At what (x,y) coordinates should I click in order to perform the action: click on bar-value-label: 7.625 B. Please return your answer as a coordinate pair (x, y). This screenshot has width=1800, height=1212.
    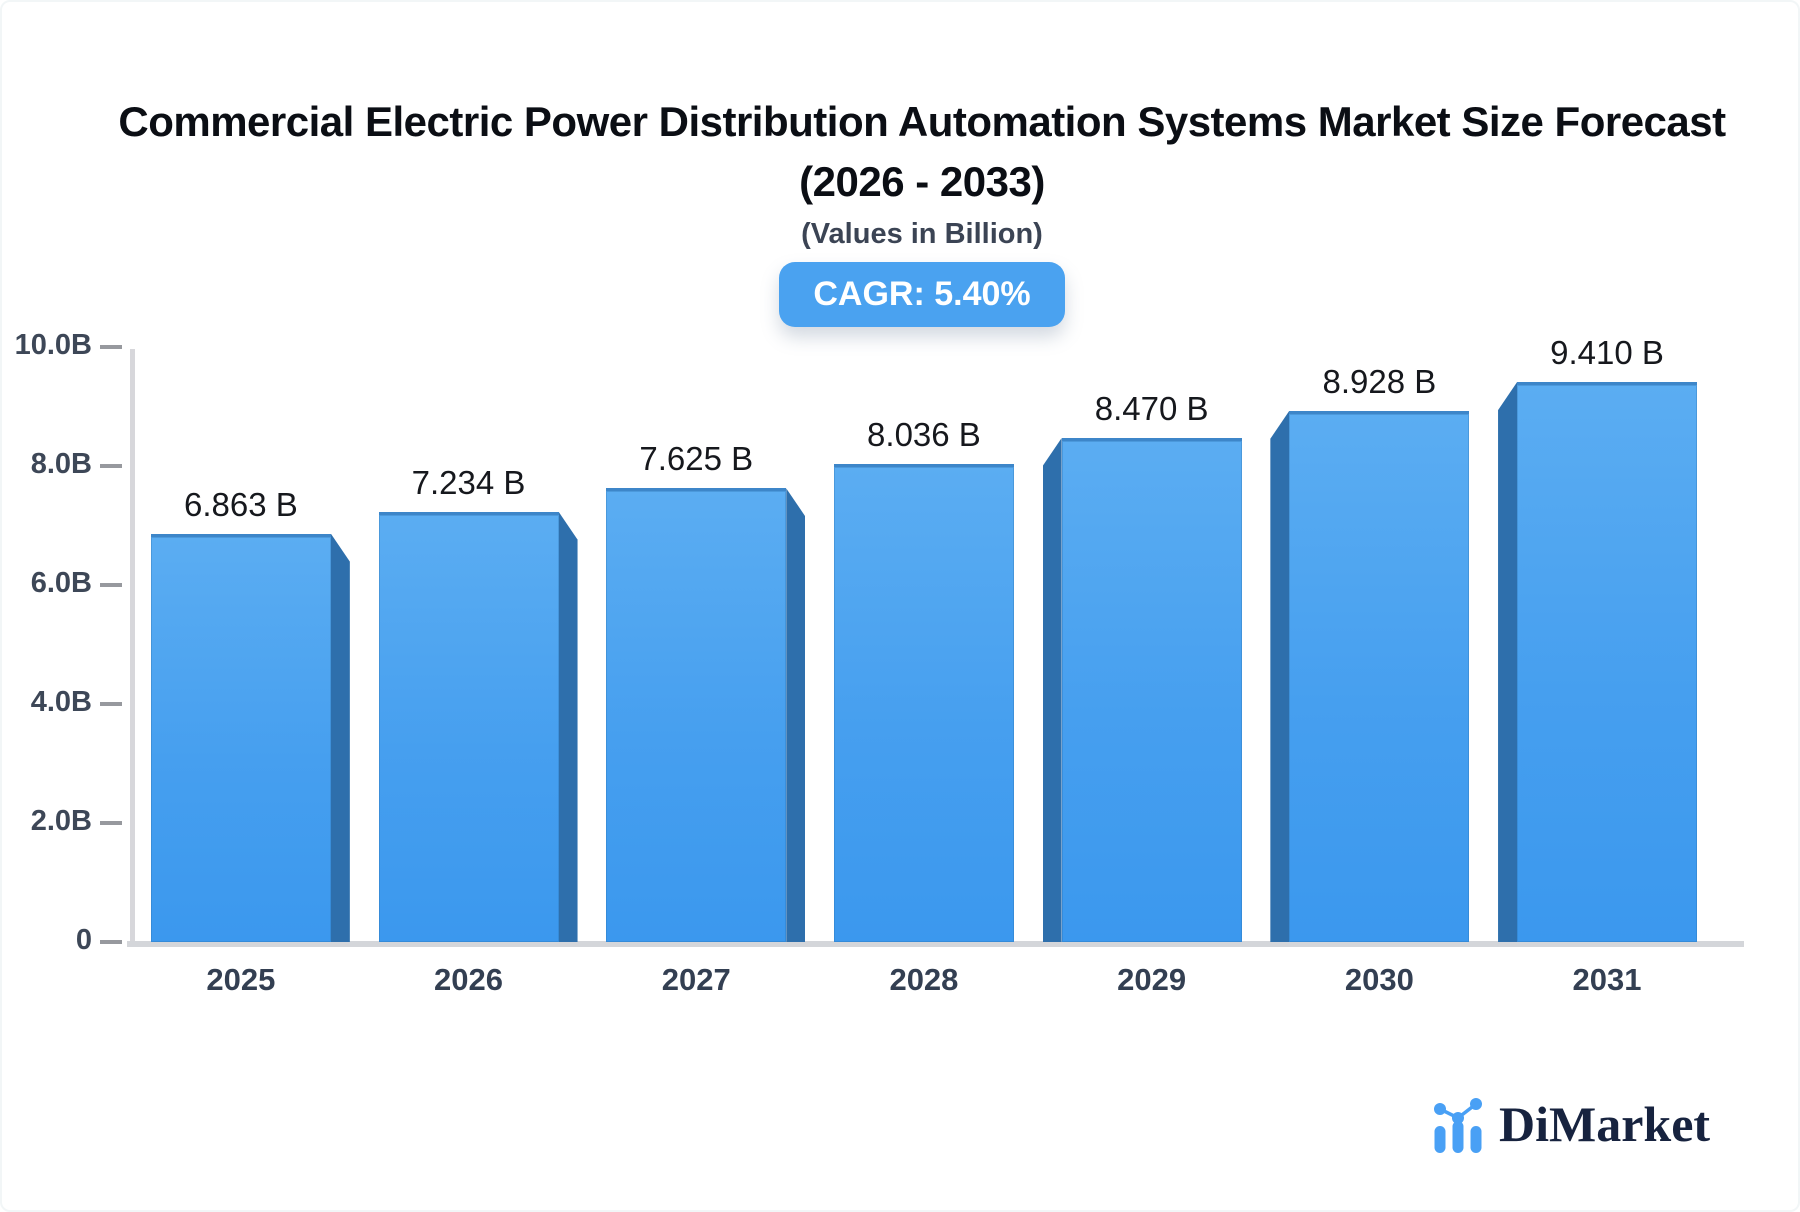
    Looking at the image, I should click on (696, 459).